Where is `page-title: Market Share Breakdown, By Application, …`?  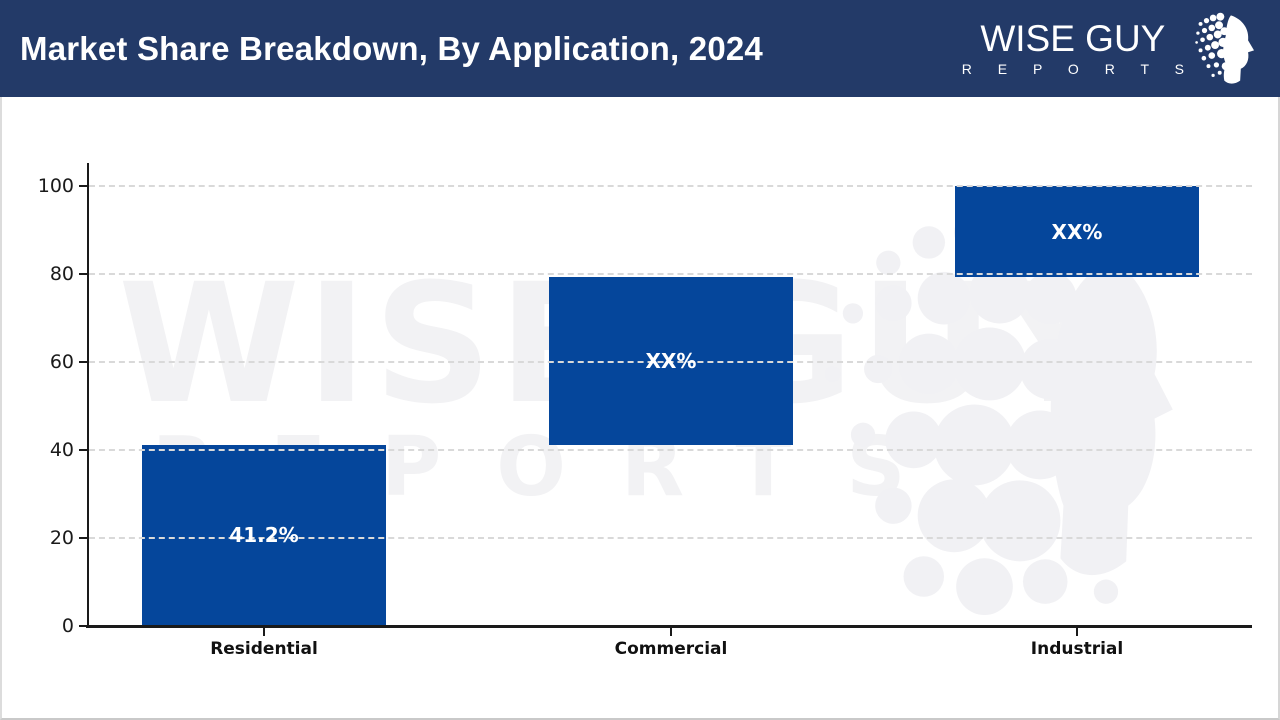 page-title: Market Share Breakdown, By Application, … is located at coordinates (391, 48).